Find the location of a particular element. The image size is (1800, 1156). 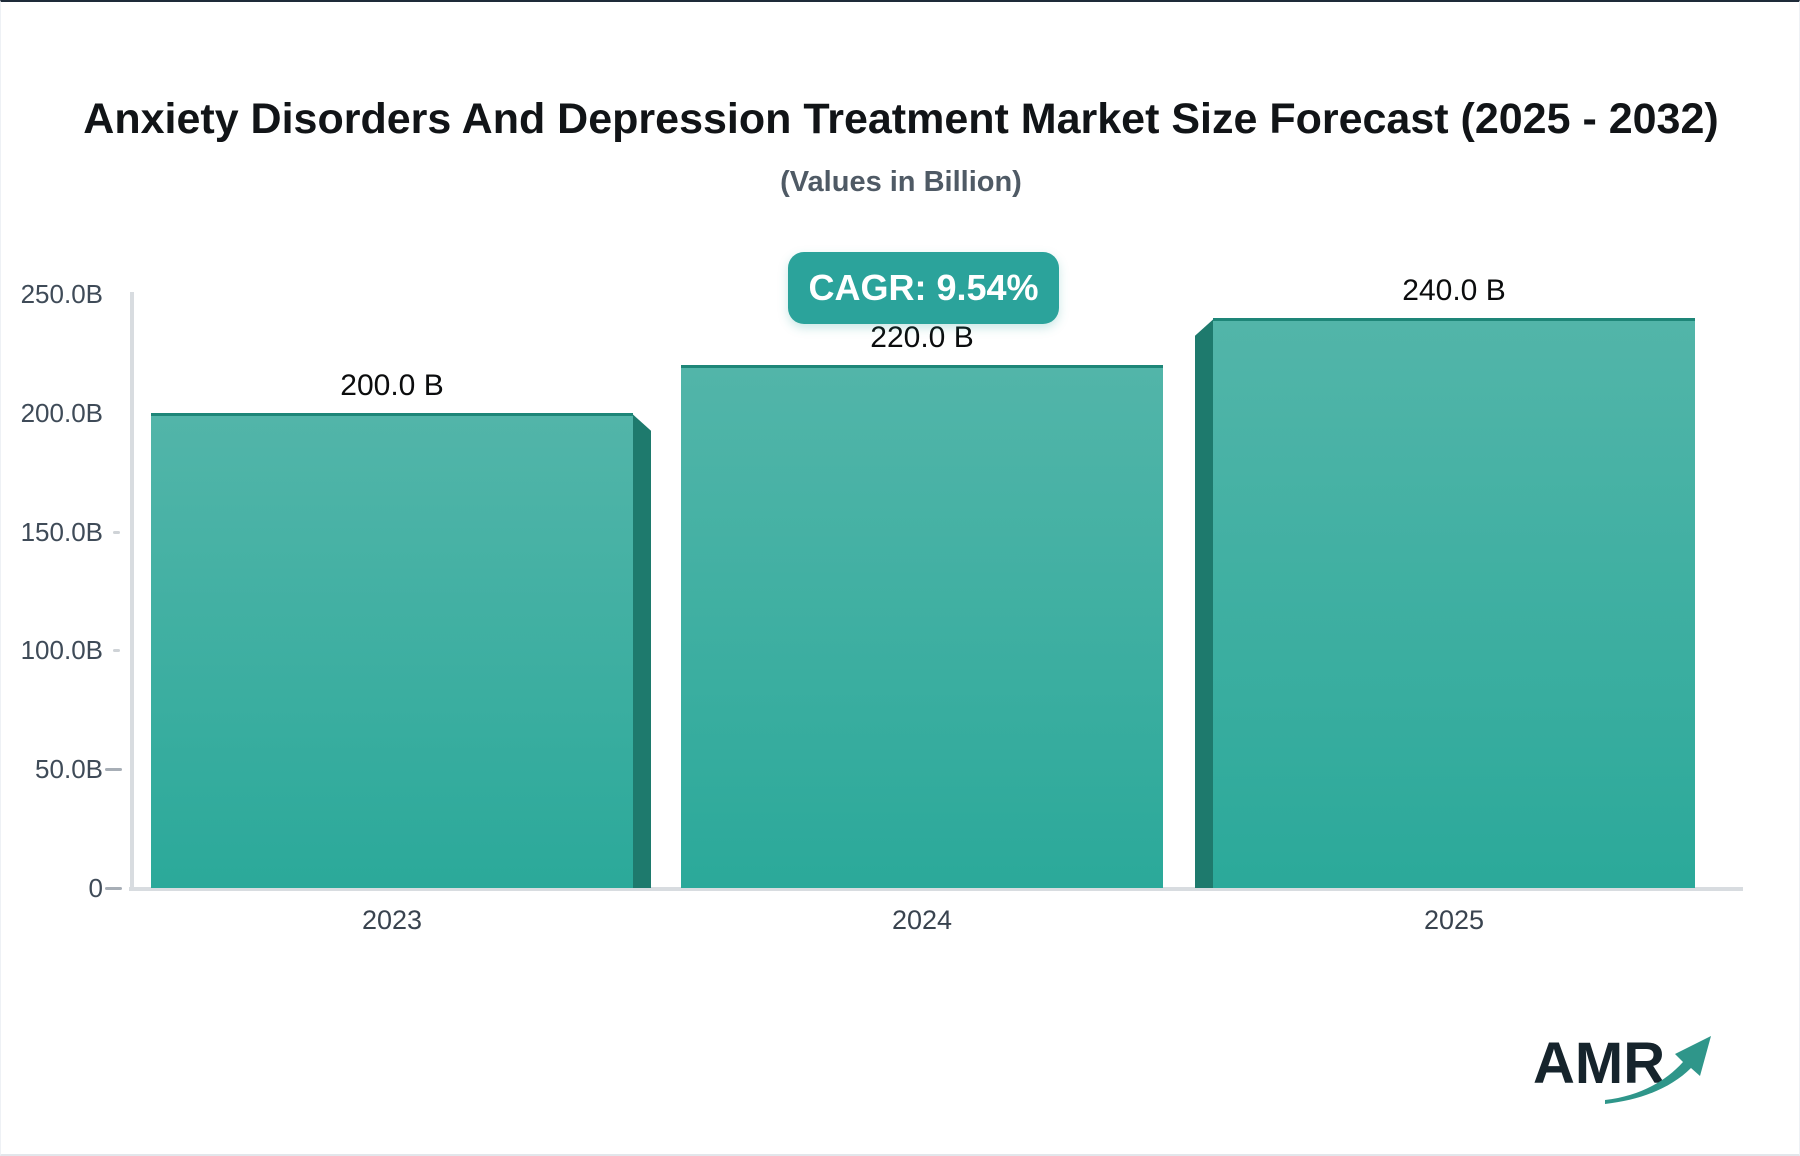

amr-logo-text: AMR is located at coordinates (1599, 1063).